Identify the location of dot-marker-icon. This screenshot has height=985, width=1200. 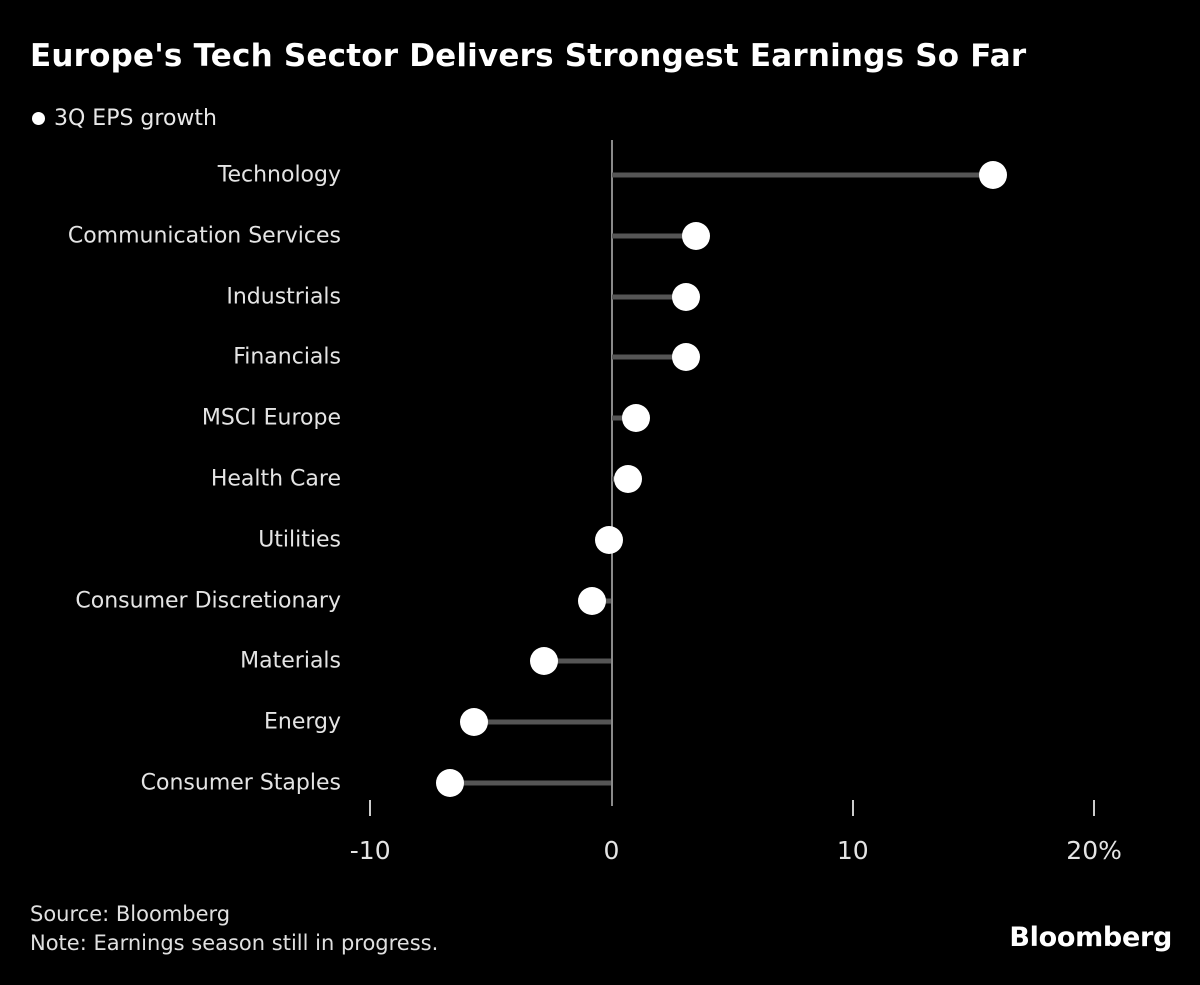
(38, 118).